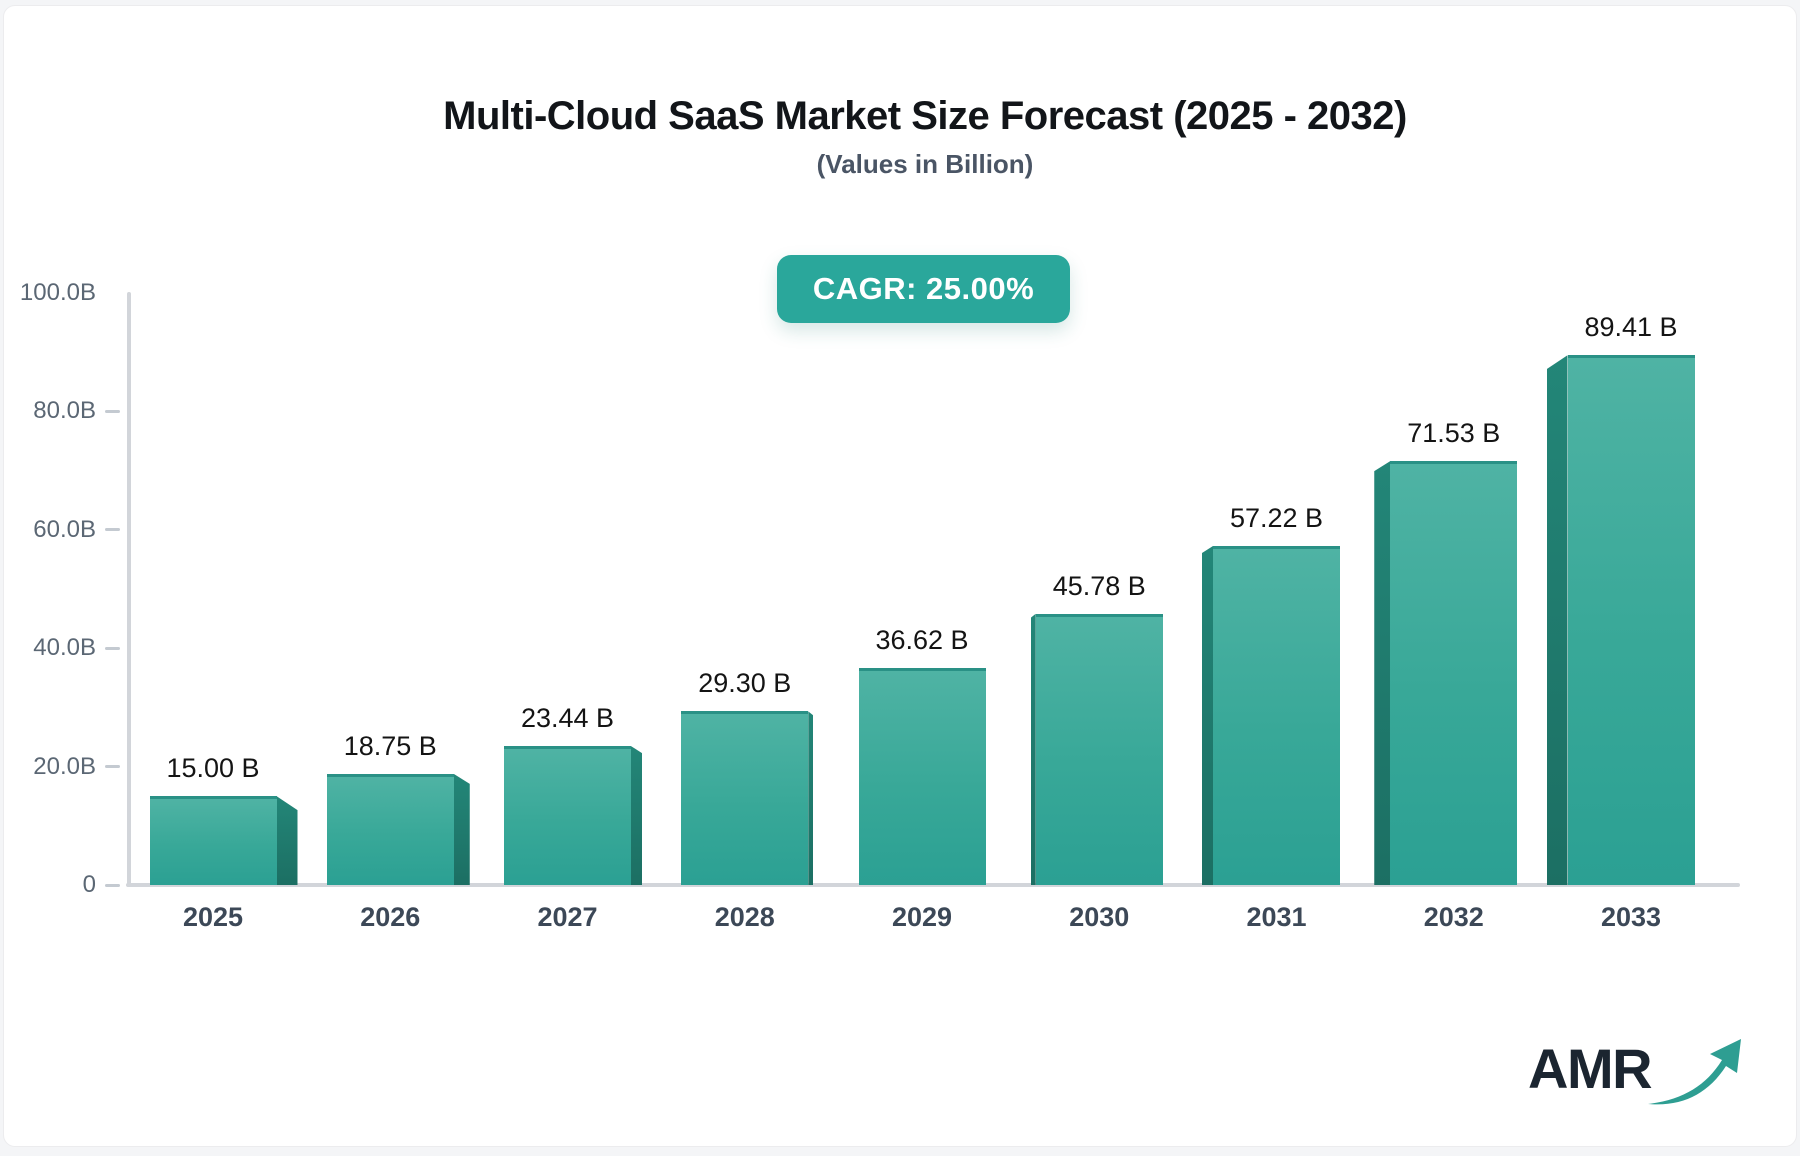 The height and width of the screenshot is (1156, 1800). What do you see at coordinates (811, 798) in the screenshot?
I see `bar-3d-side-2028` at bounding box center [811, 798].